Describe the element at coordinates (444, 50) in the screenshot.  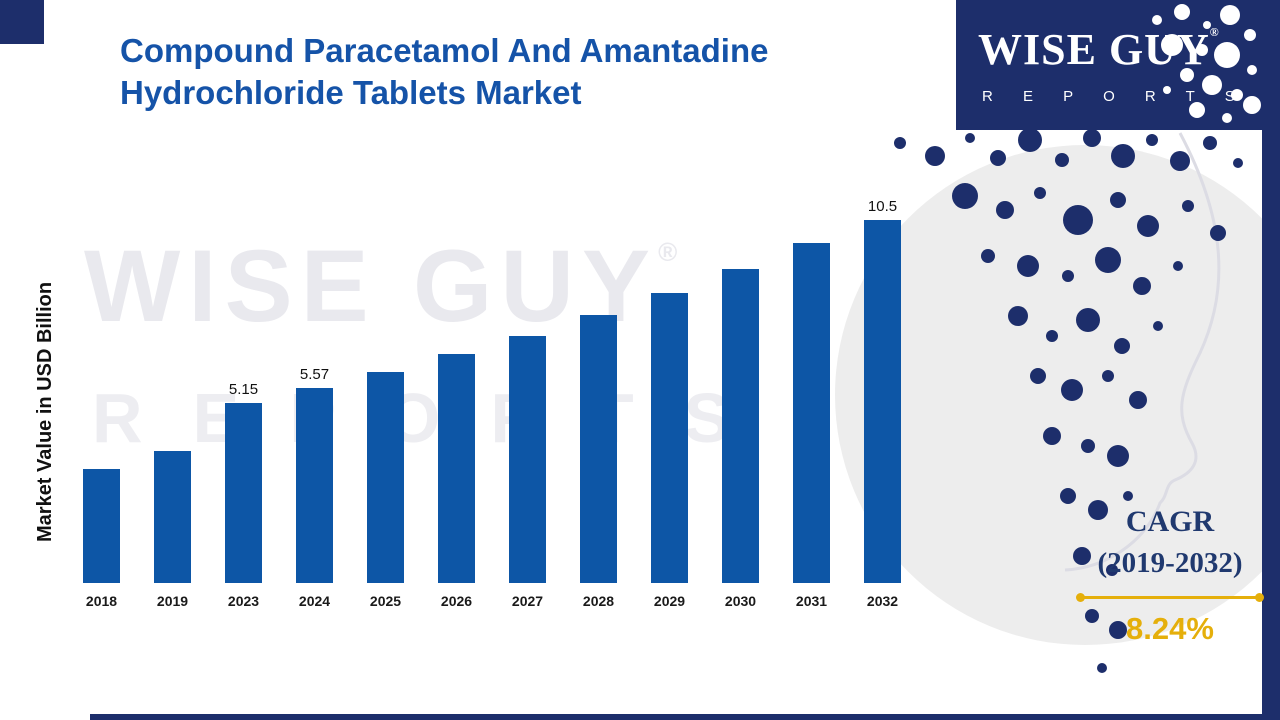
I see `title-line-1: Compound Paracetamol And Amantadine` at that location.